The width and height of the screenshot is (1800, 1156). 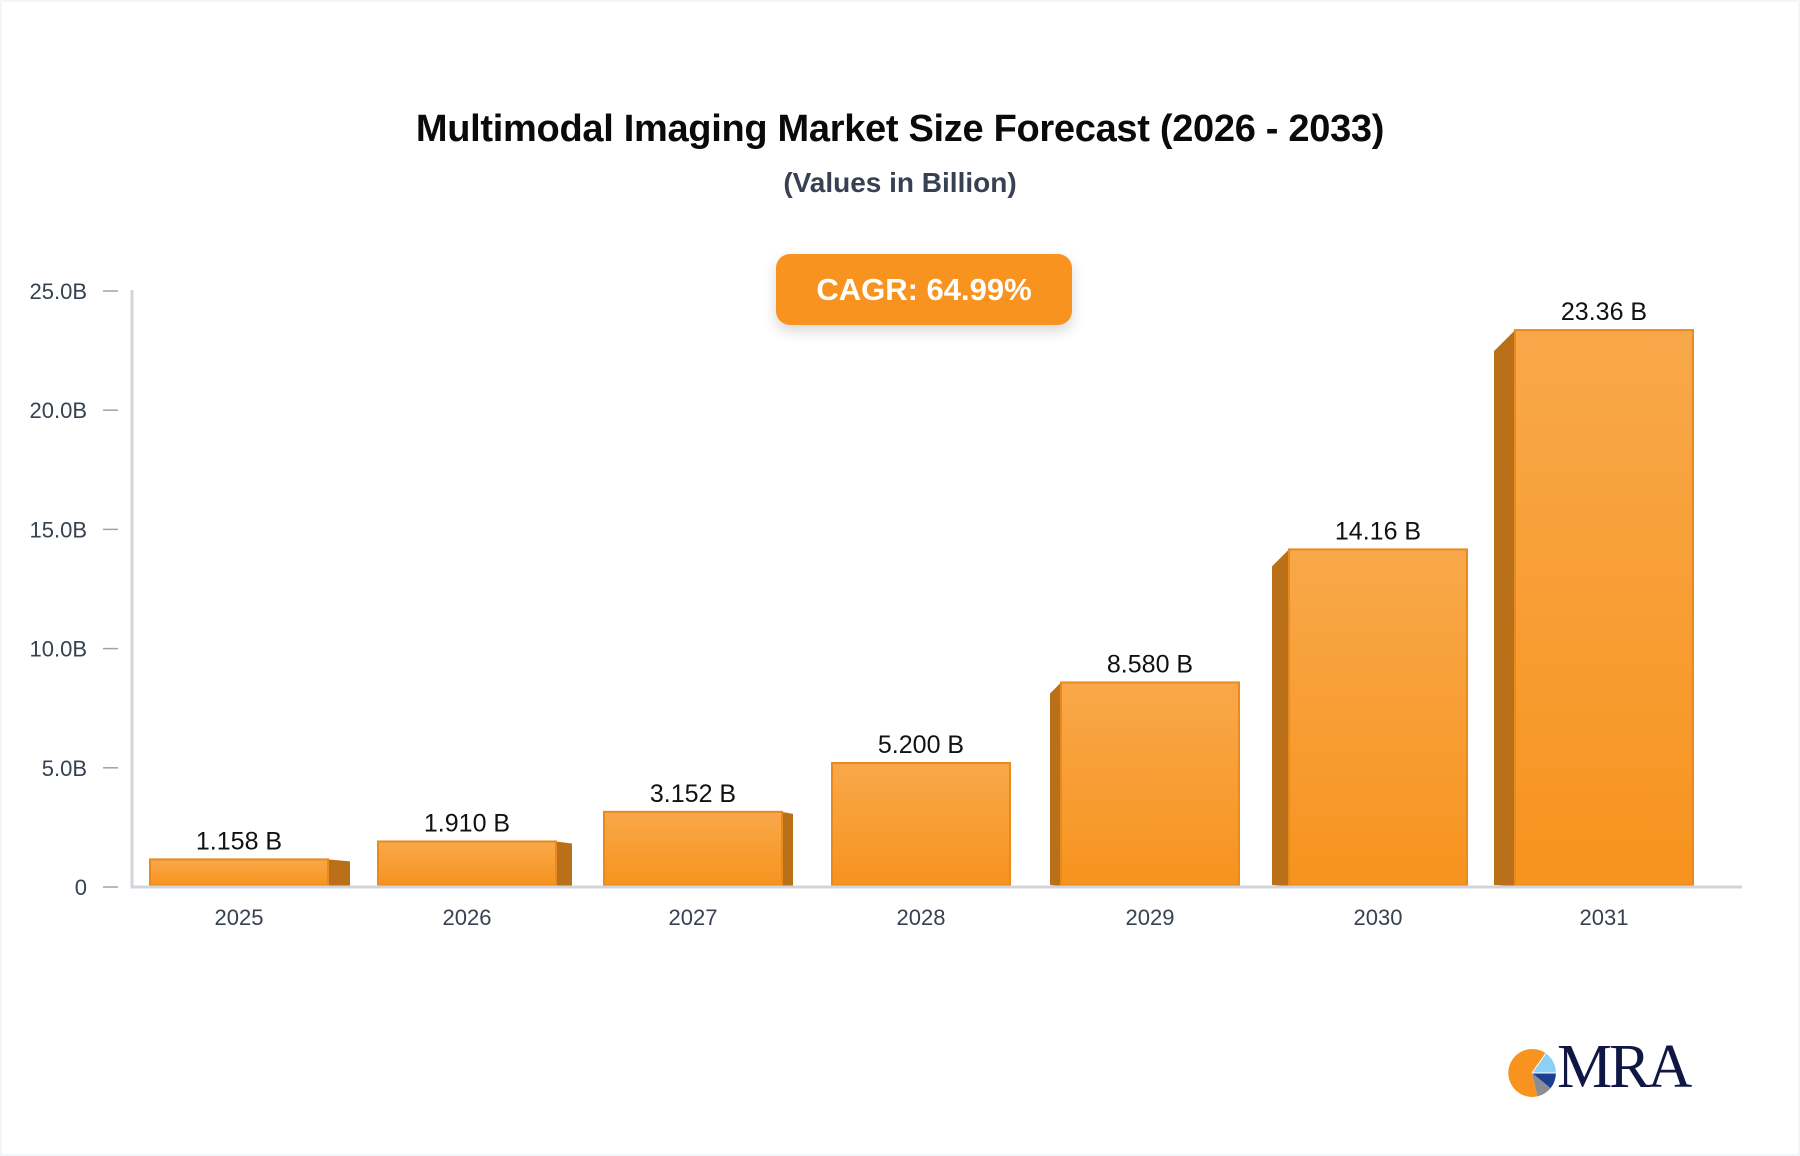 I want to click on chart-subtitle: (Values in Billion), so click(x=900, y=182).